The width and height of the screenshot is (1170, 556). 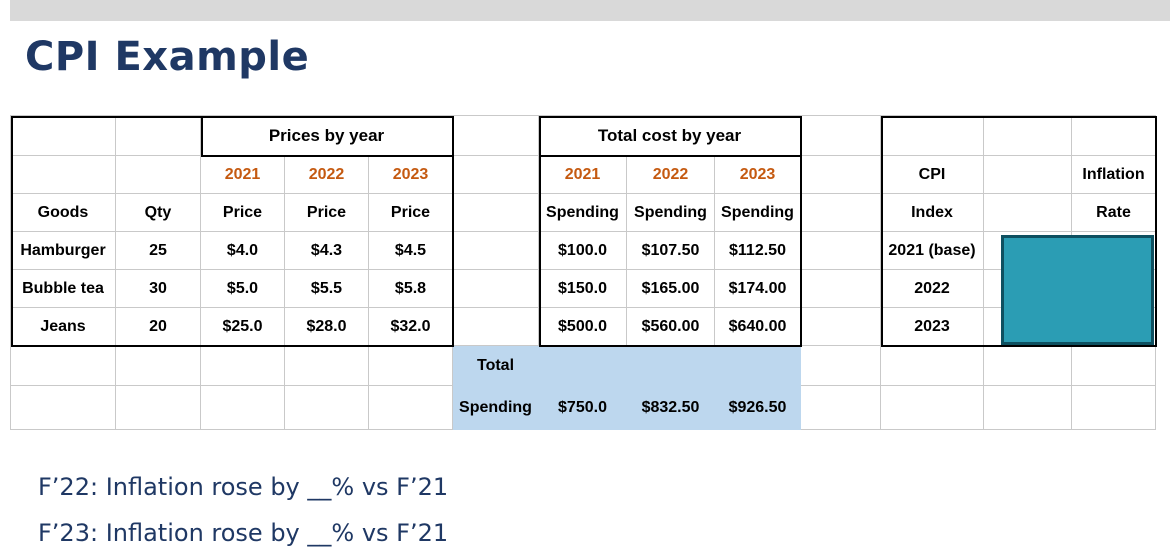 What do you see at coordinates (243, 289) in the screenshot?
I see `price-cell: $5.0` at bounding box center [243, 289].